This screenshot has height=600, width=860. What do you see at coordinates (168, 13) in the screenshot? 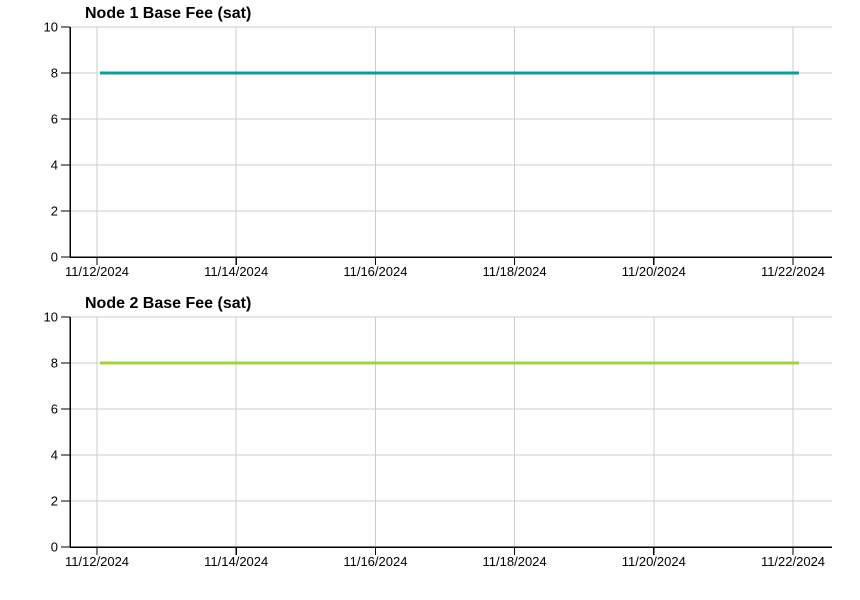
I see `chart-title-node-1: Node 1 Base Fee (sat)` at bounding box center [168, 13].